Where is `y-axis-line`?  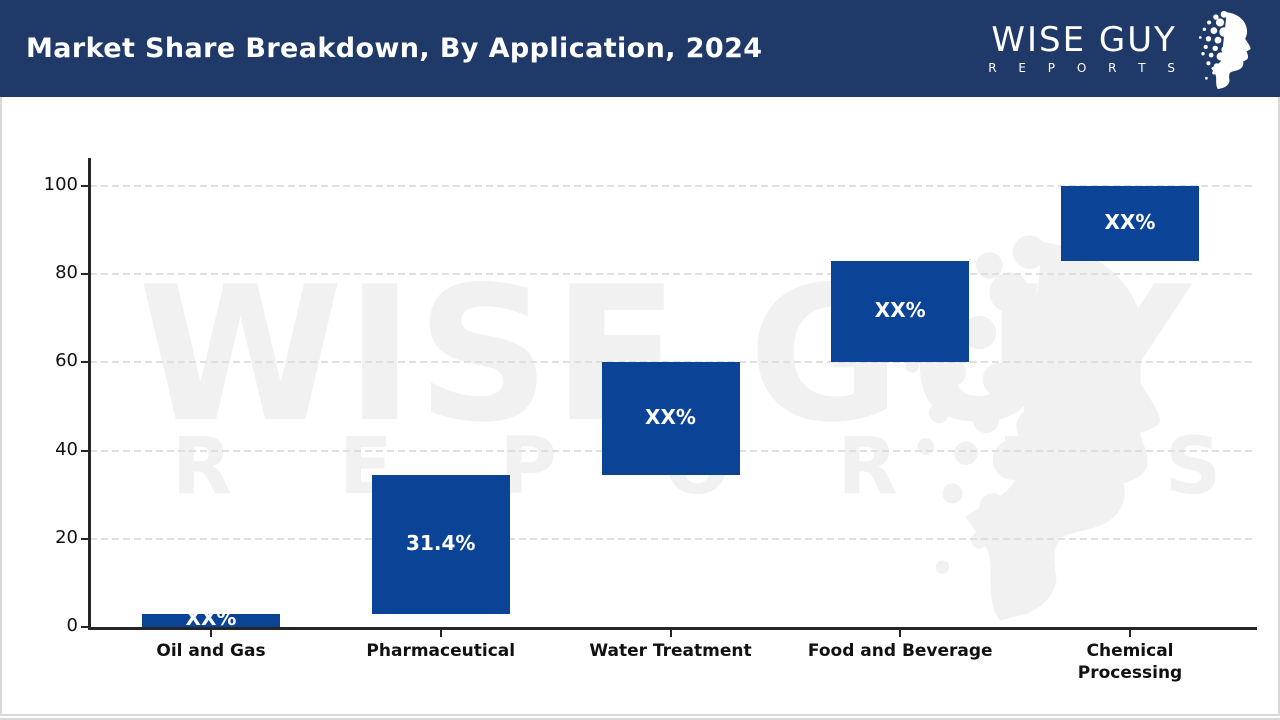 y-axis-line is located at coordinates (89, 394).